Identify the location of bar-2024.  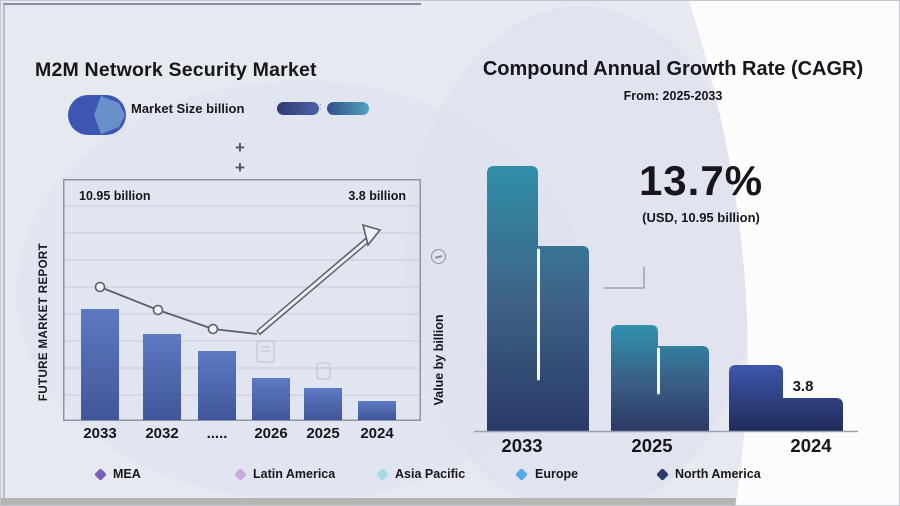
(377, 410).